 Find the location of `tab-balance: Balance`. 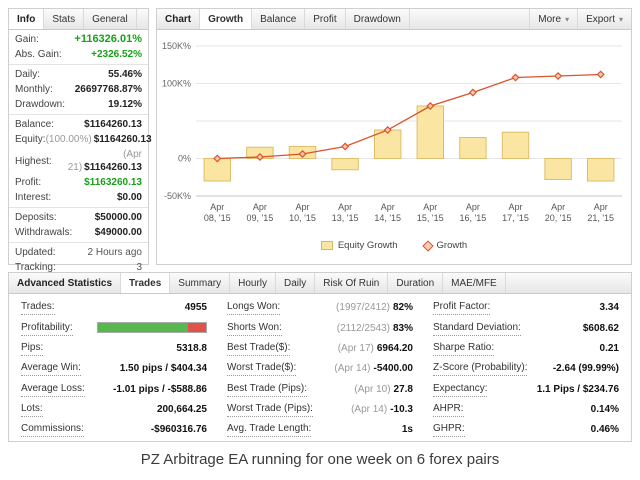

tab-balance: Balance is located at coordinates (279, 19).